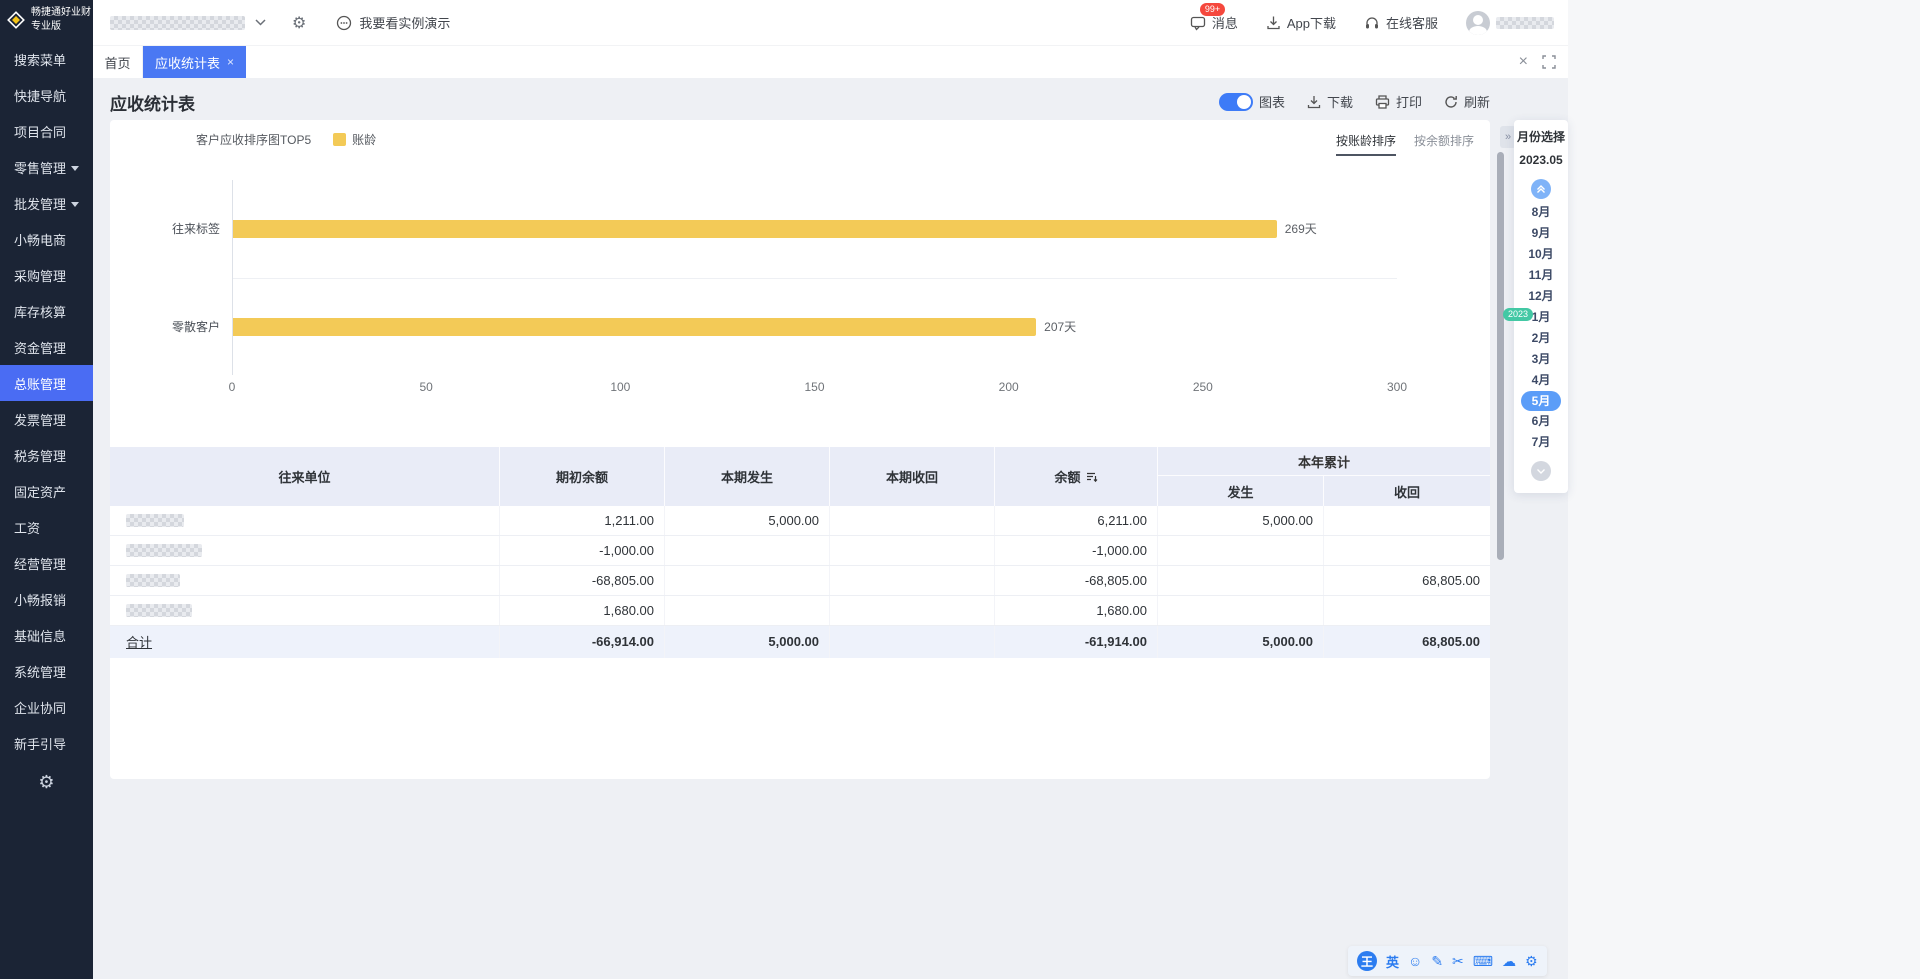 The image size is (1920, 979). What do you see at coordinates (46, 782) in the screenshot?
I see `sidebar-settings-gear-icon: ⚙` at bounding box center [46, 782].